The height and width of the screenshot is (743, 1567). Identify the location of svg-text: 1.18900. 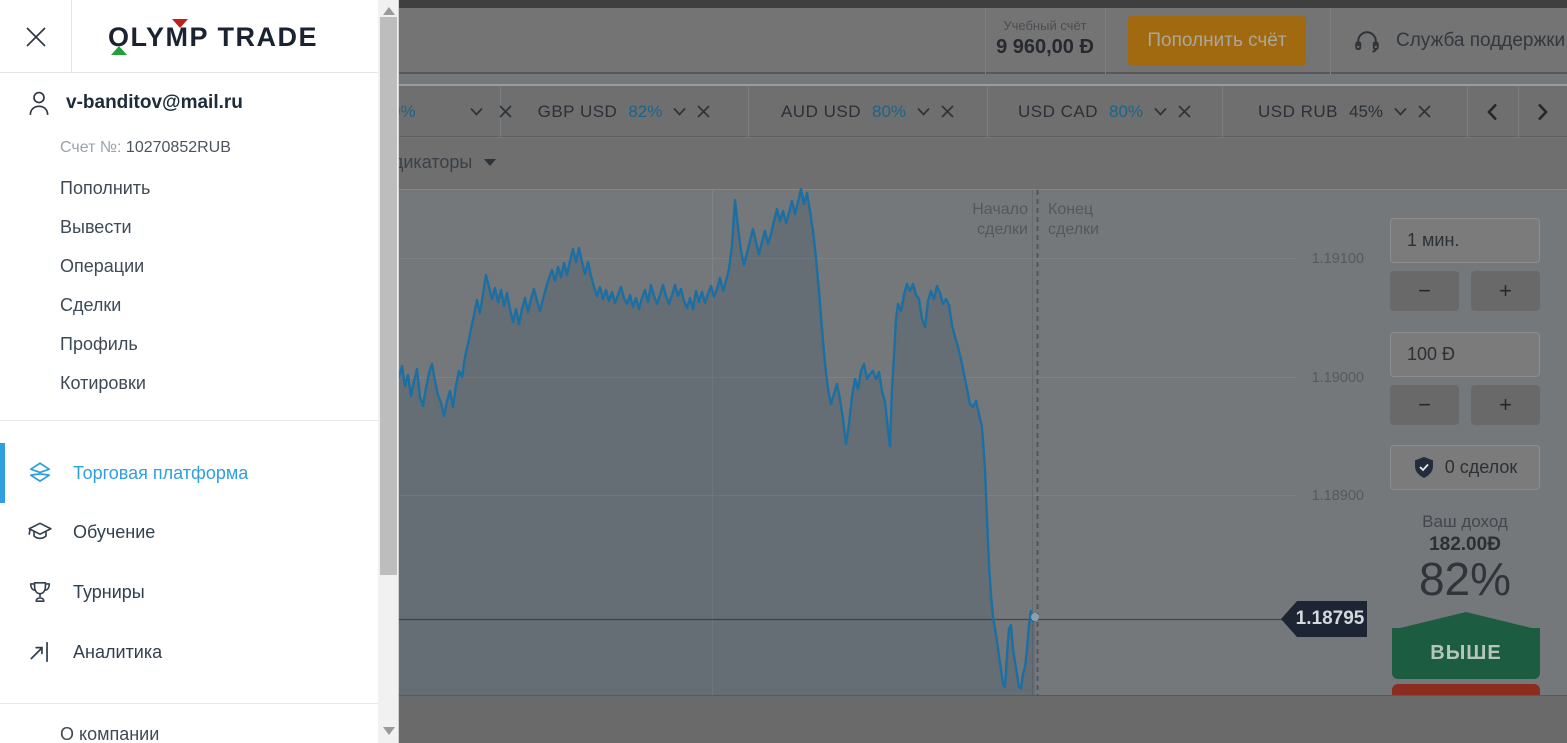
(1338, 496).